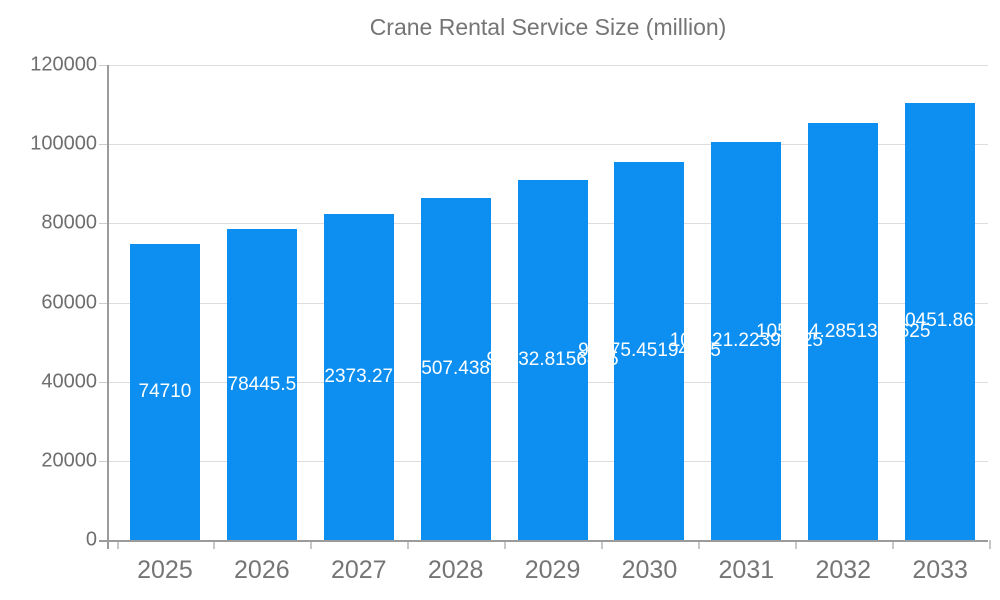 This screenshot has height=600, width=1000. Describe the element at coordinates (91, 539) in the screenshot. I see `y-axis-tick-label: 0` at that location.